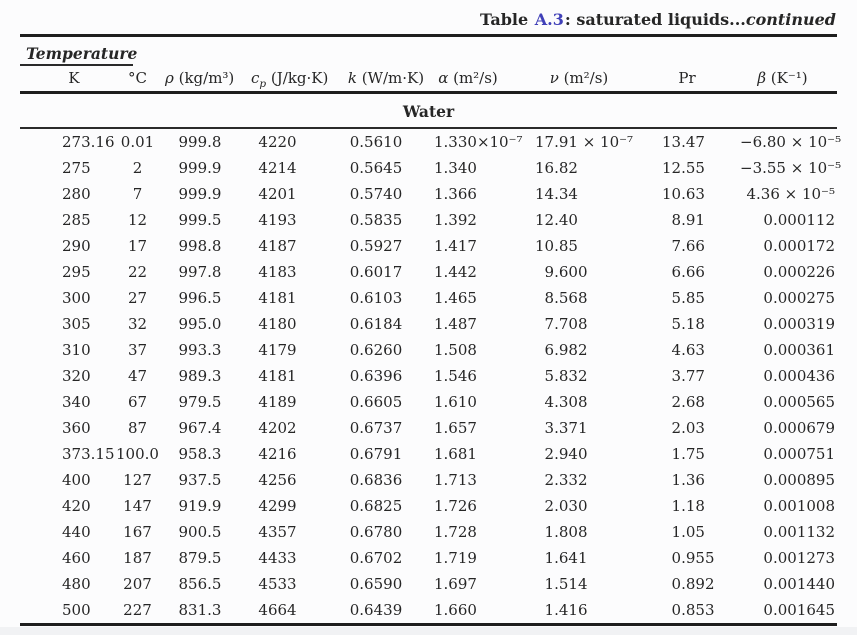 The width and height of the screenshot is (857, 635). I want to click on table-cell: 27, so click(137, 297).